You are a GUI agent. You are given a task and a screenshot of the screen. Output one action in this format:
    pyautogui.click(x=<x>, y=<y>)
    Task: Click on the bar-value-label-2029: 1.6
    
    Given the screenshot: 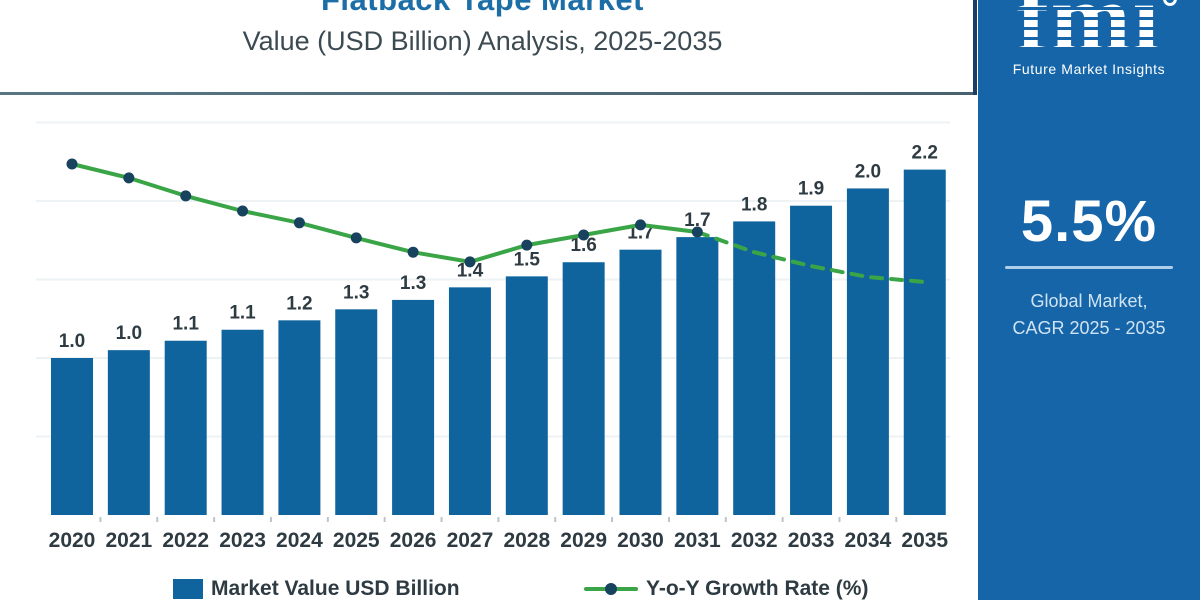 What is the action you would take?
    pyautogui.click(x=583, y=245)
    